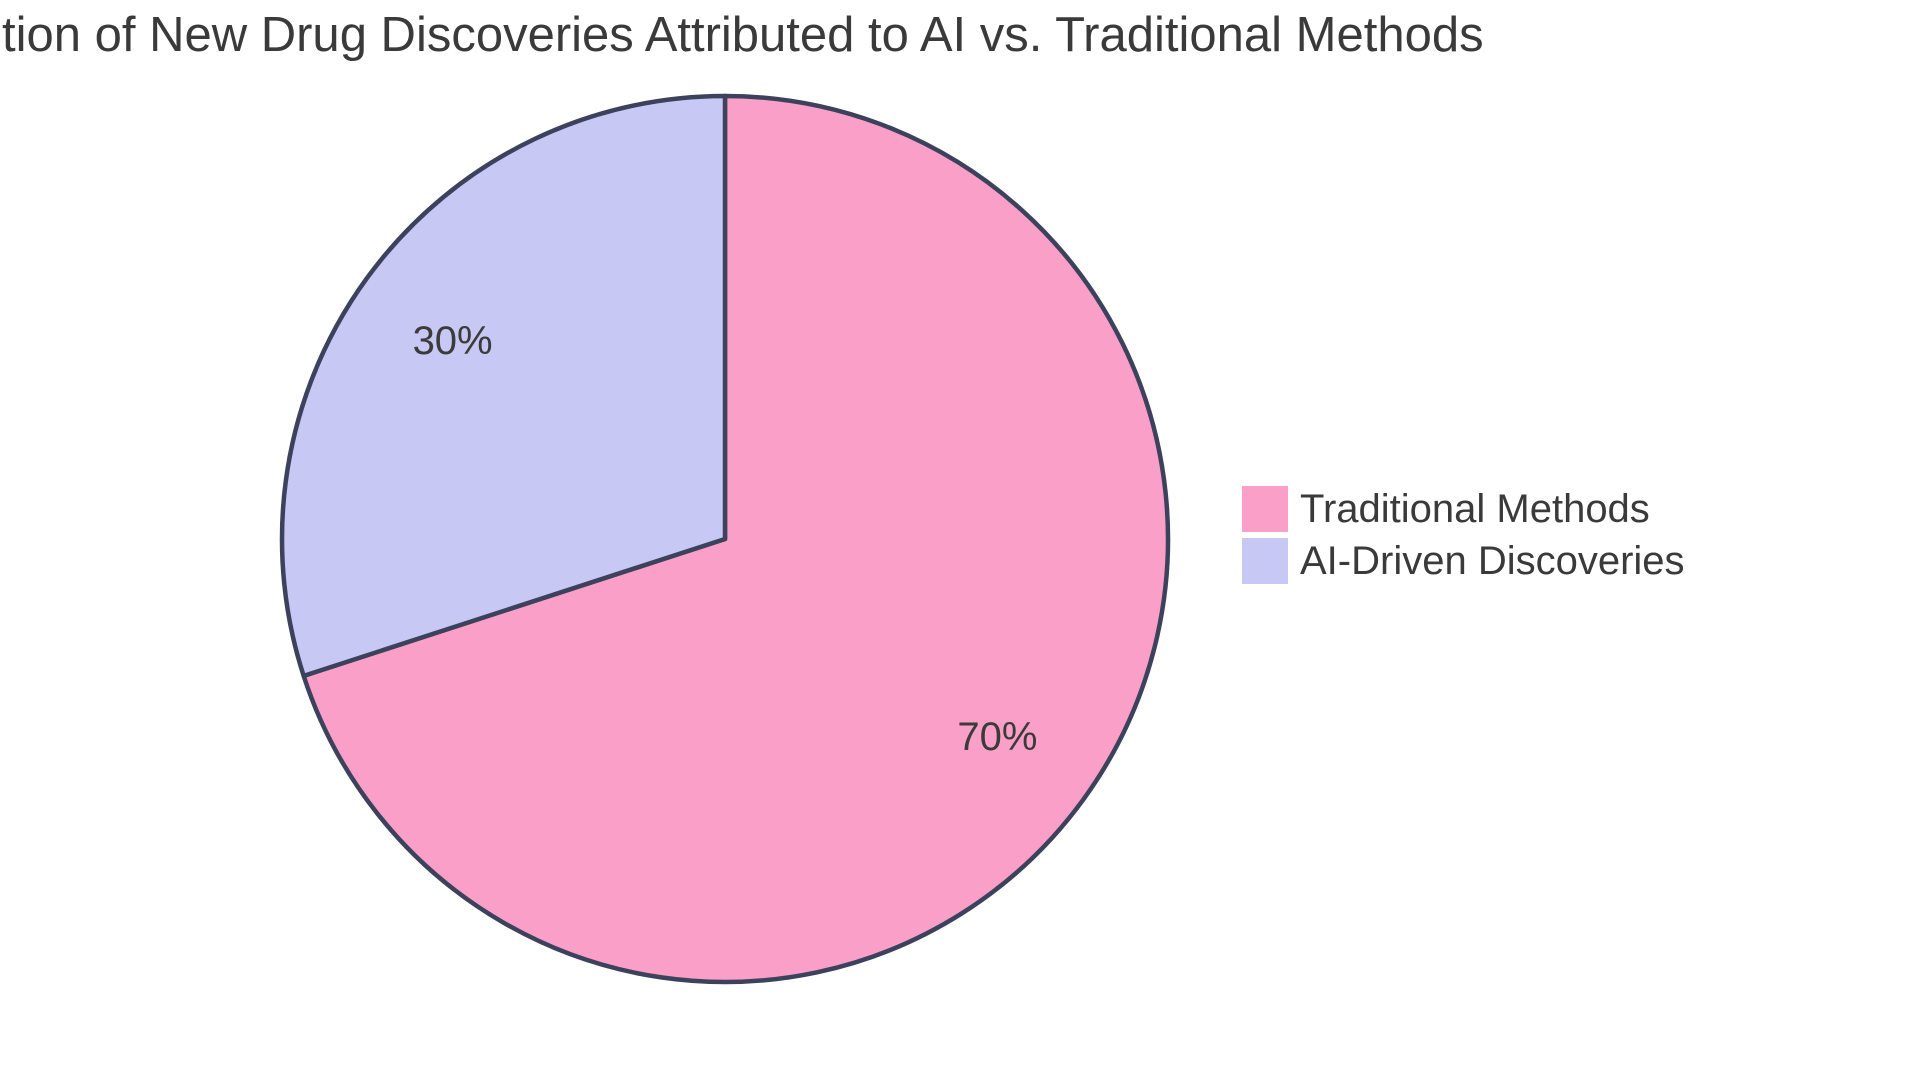 Image resolution: width=1920 pixels, height=1083 pixels. I want to click on legend-swatch-traditional-methods, so click(1265, 509).